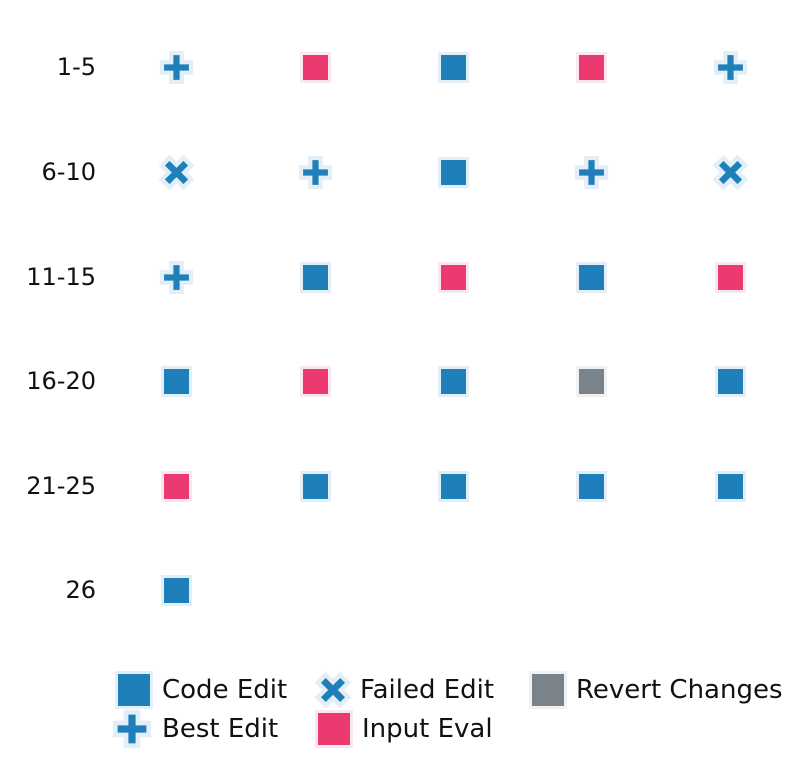 This screenshot has width=809, height=769. Describe the element at coordinates (427, 729) in the screenshot. I see `legend-label-input-eval: Input Eval` at that location.